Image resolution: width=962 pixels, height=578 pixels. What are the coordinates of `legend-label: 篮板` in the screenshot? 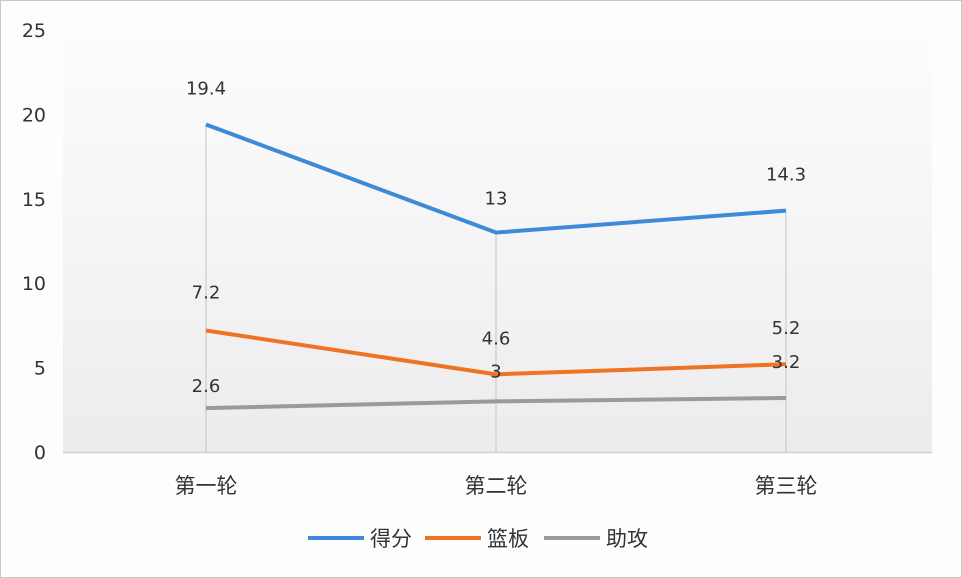 It's located at (508, 539).